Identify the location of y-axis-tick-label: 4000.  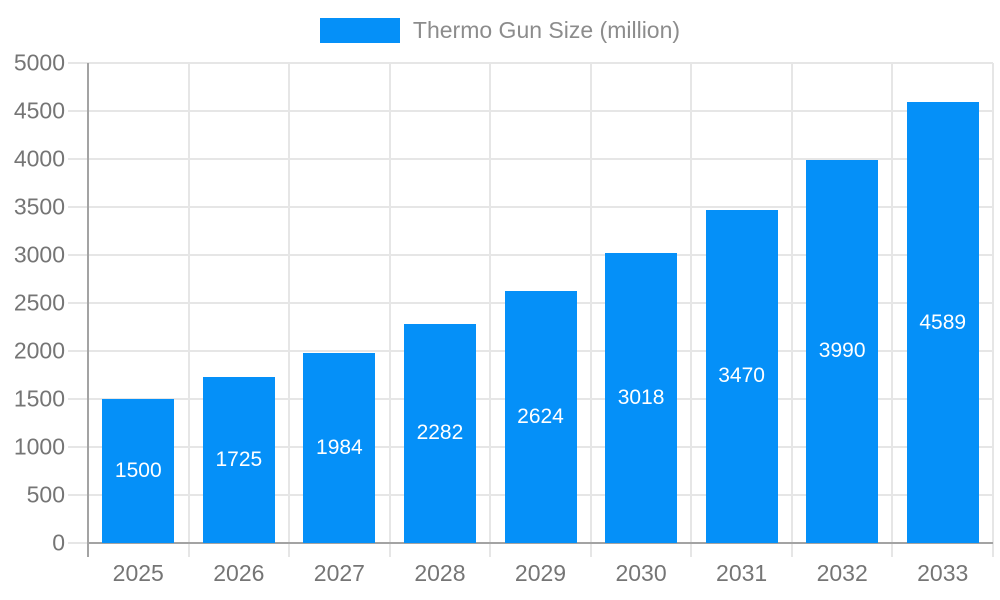
(39, 158).